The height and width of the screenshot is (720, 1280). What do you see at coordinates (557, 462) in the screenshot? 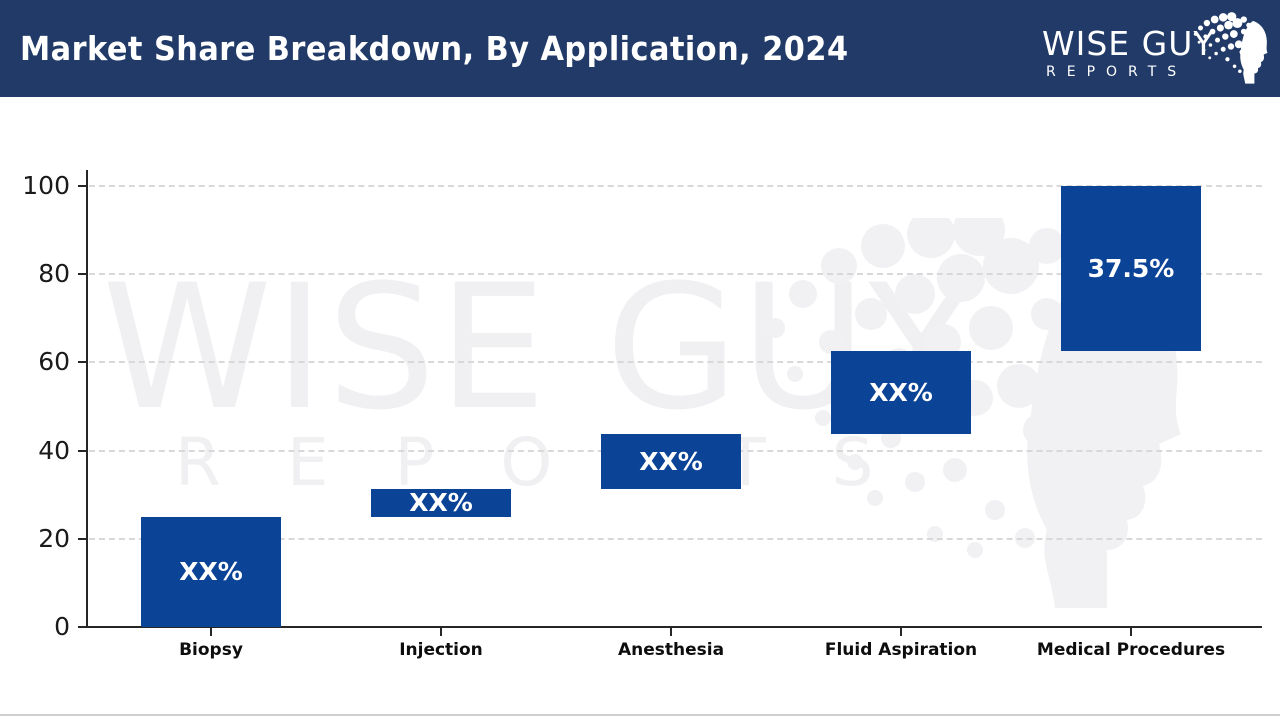
I see `watermark-reports: REPORTS` at bounding box center [557, 462].